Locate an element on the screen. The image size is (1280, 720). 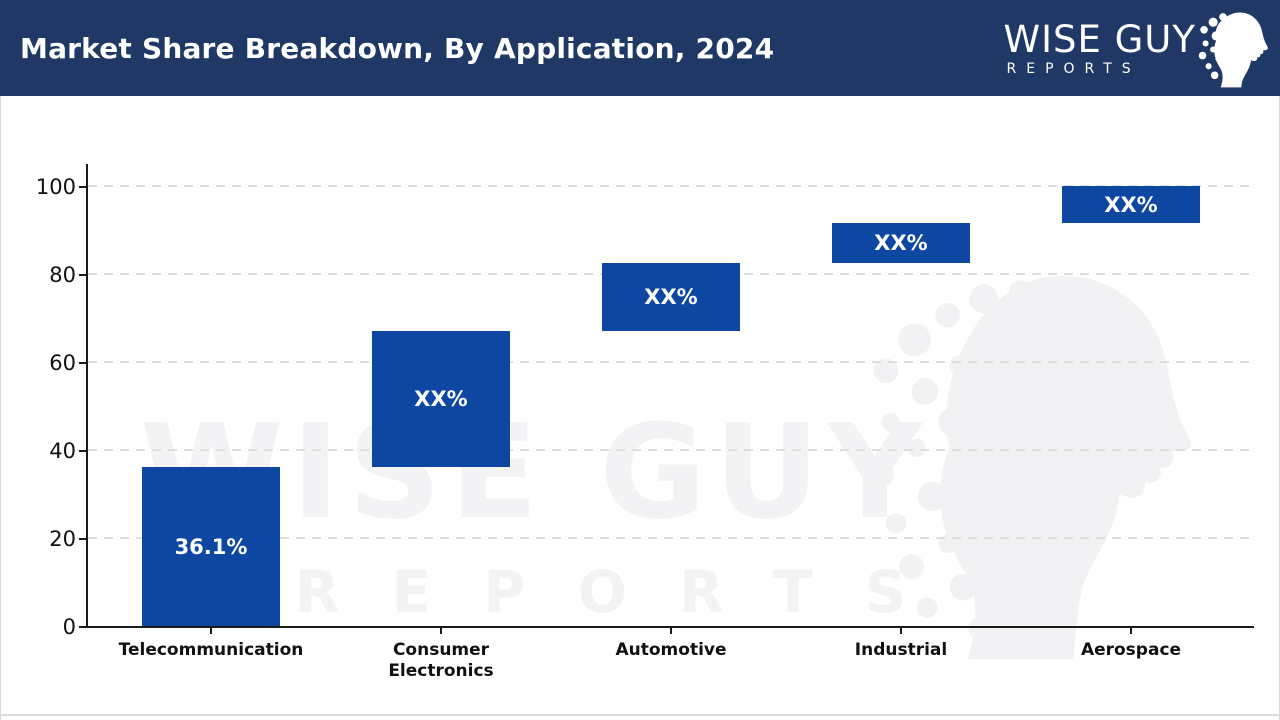
bar-consumer-electronics: XX% is located at coordinates (441, 399).